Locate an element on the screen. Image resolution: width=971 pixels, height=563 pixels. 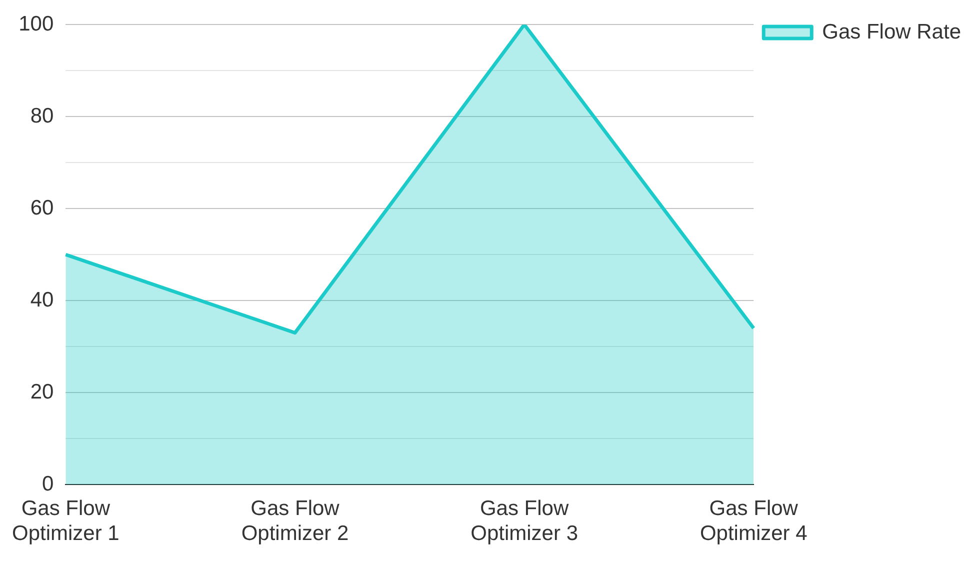
x-tick-label: Gas Flow Optimizer 1 is located at coordinates (66, 521).